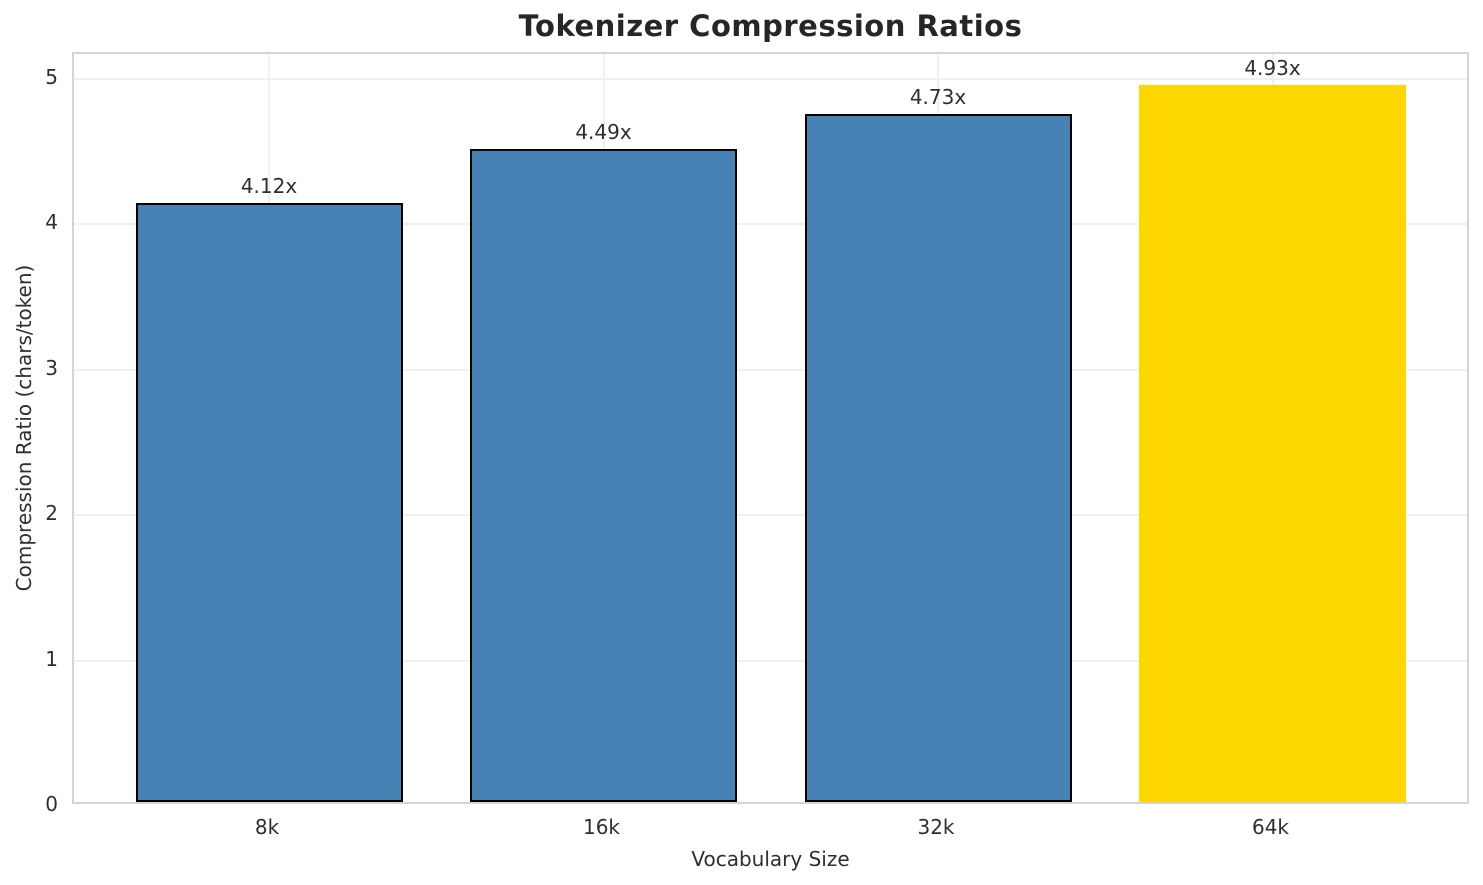  Describe the element at coordinates (1272, 443) in the screenshot. I see `bar-64k` at that location.